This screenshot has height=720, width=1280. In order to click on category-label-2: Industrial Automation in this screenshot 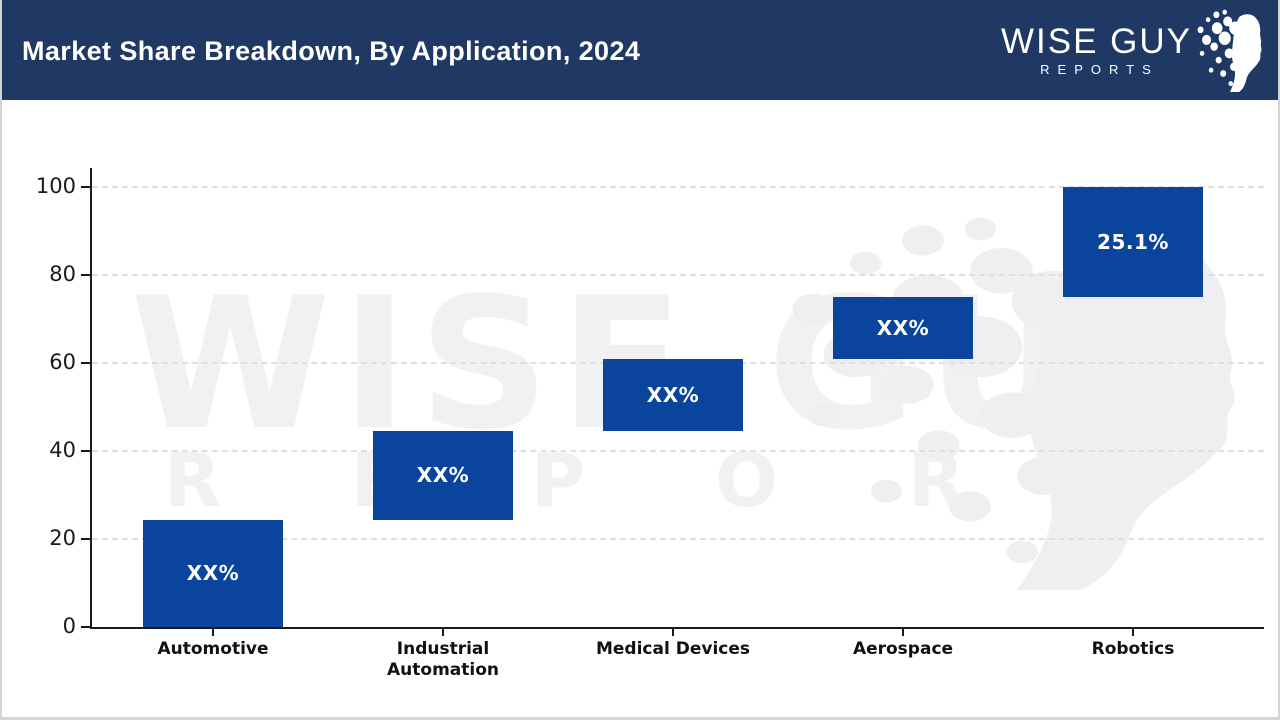, I will do `click(443, 660)`.